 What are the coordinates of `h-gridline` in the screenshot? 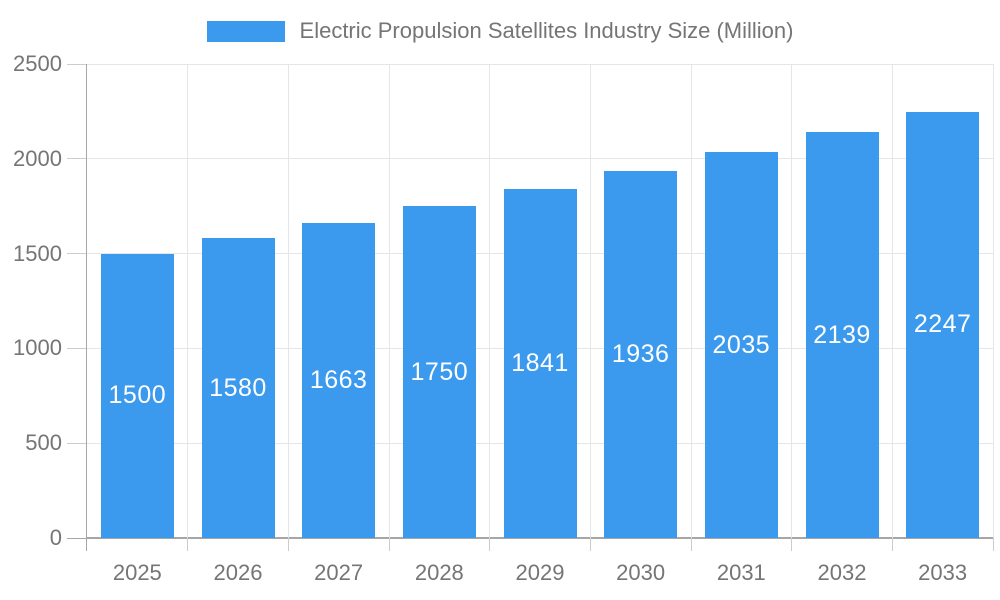 It's located at (540, 64).